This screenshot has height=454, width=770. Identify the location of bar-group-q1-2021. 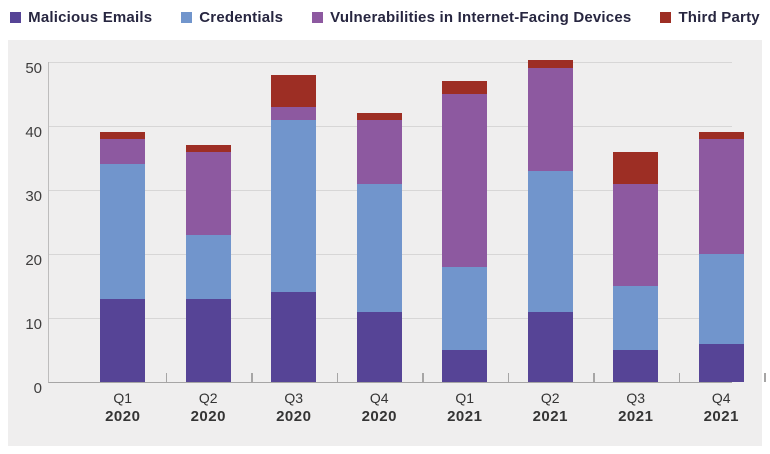
(465, 211).